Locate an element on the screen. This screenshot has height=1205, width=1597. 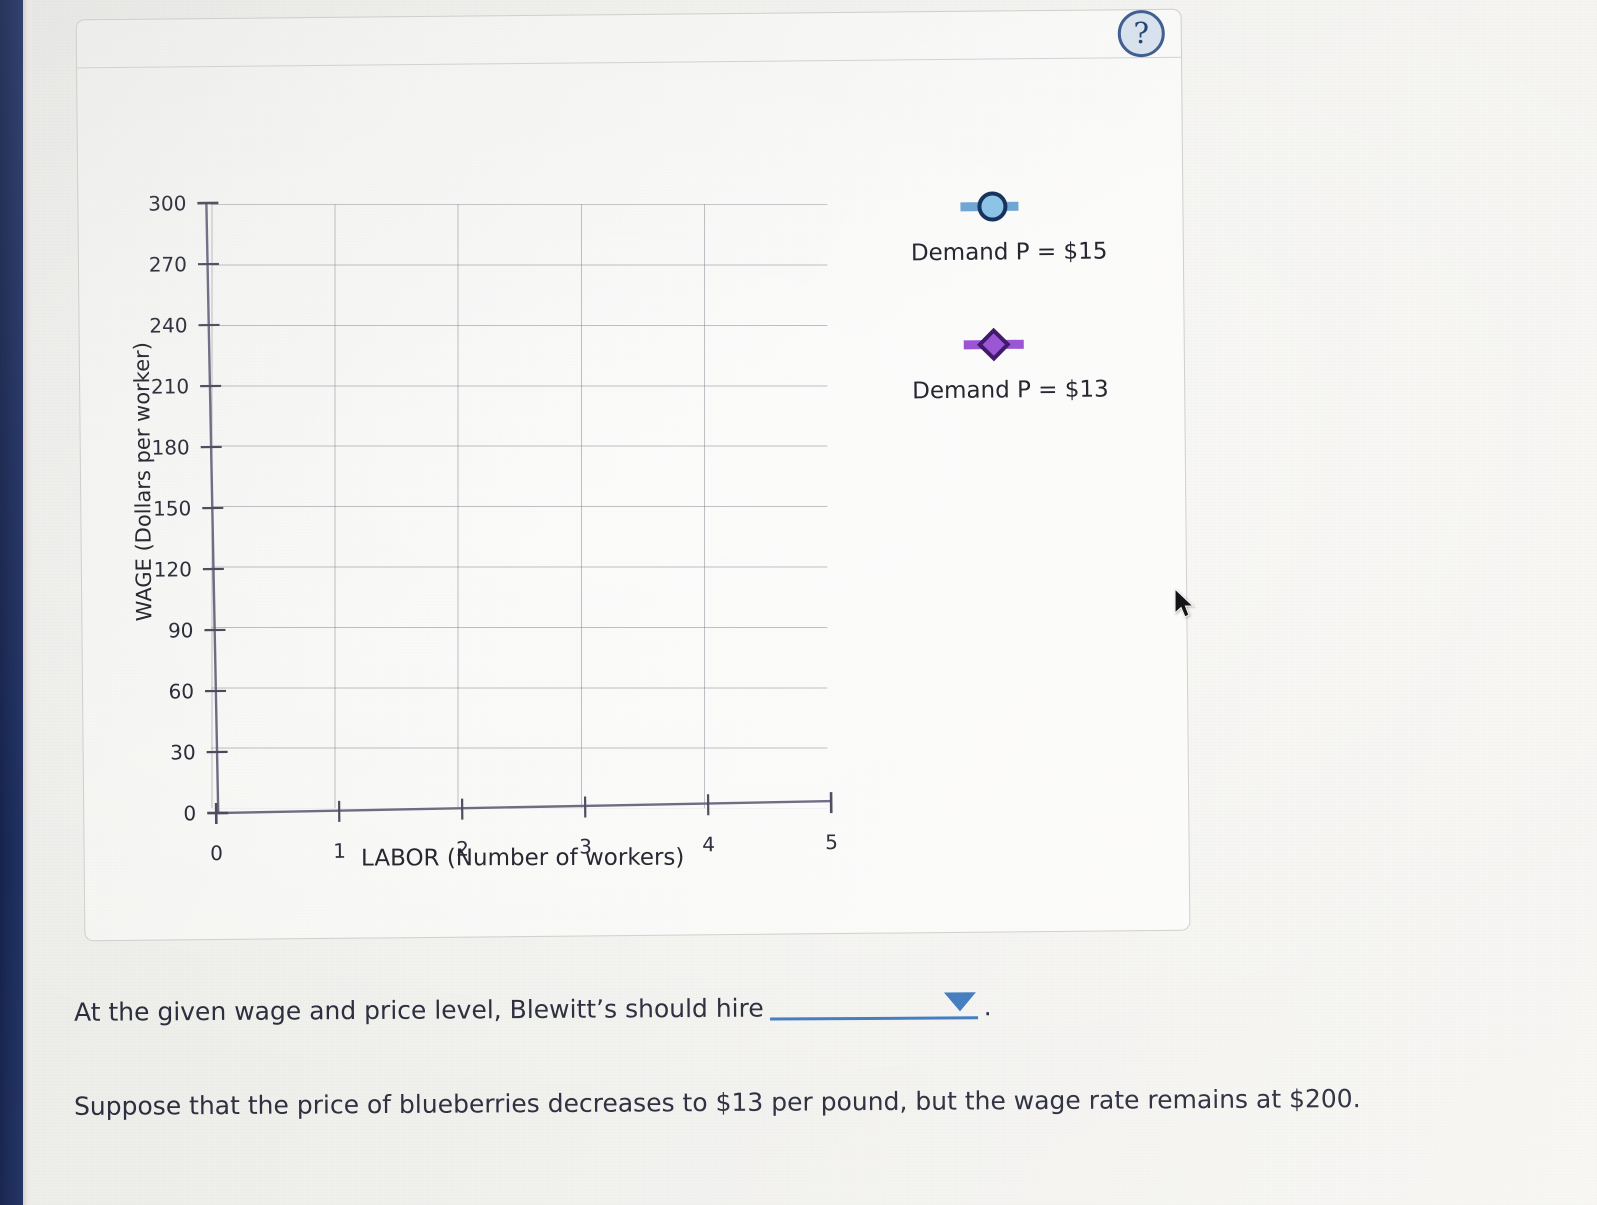
app-left-rail is located at coordinates (11, 602).